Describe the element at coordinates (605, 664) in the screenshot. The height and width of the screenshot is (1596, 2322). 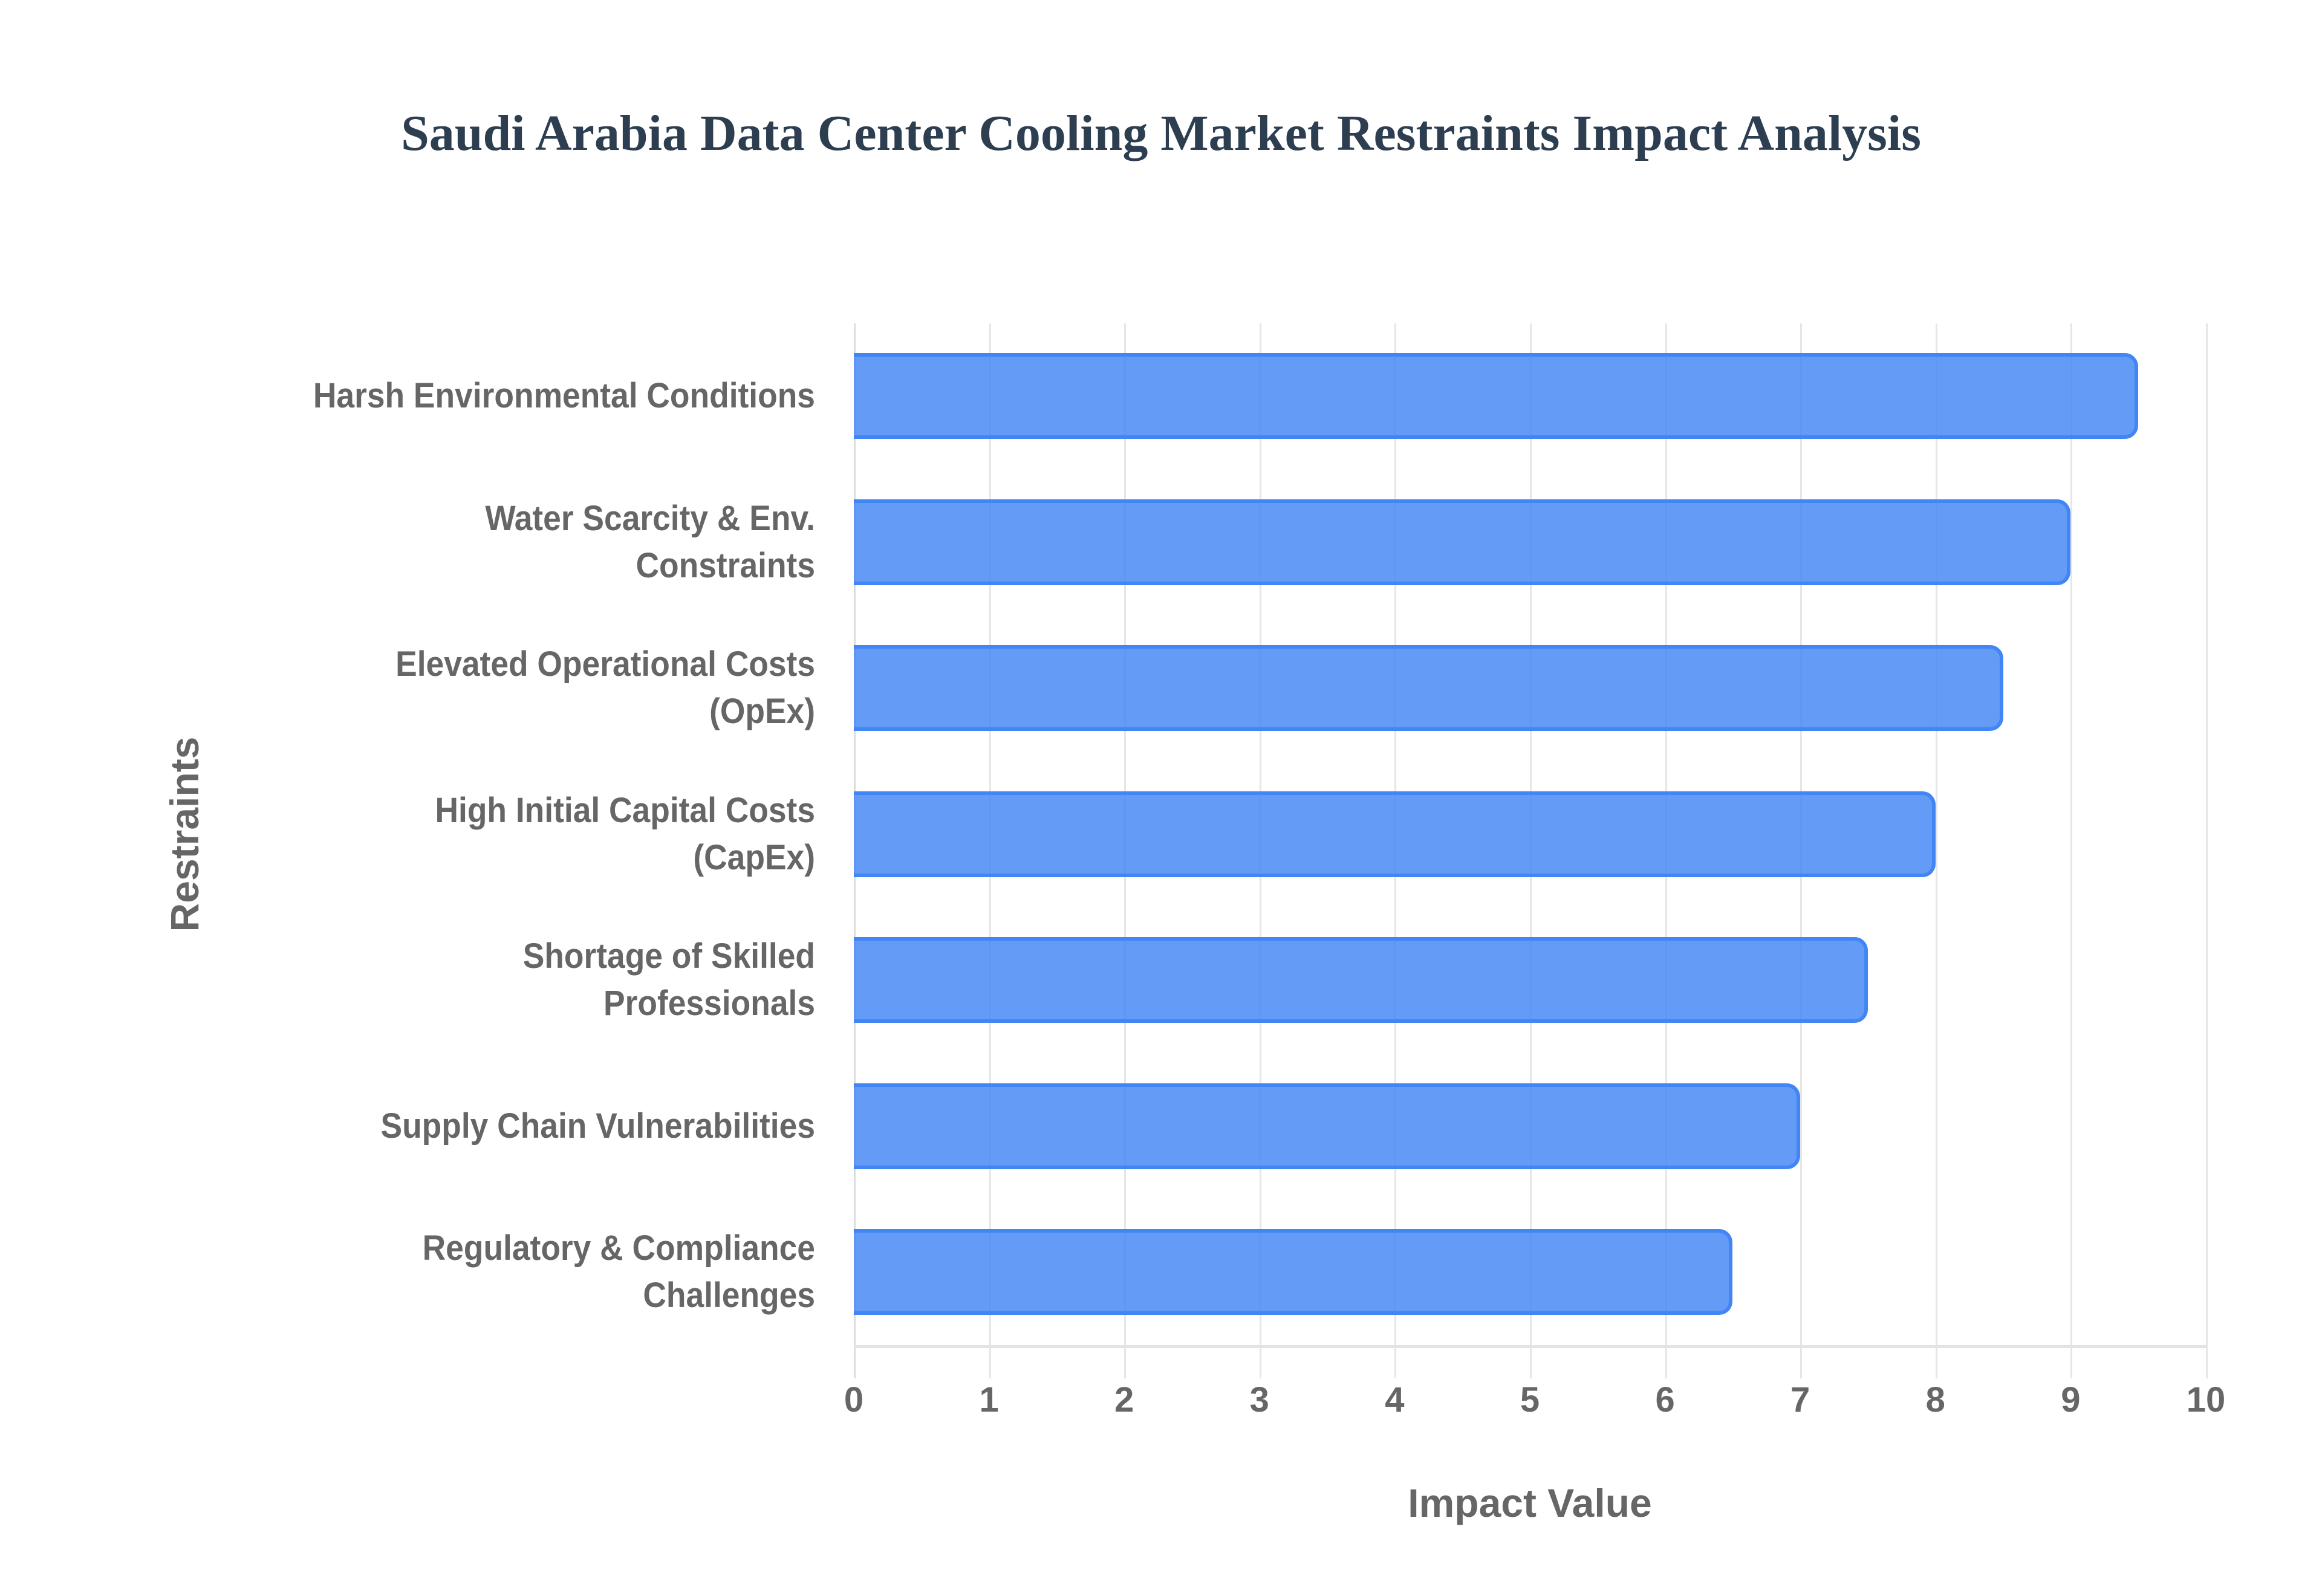
I see `label-line: Elevated Operational Costs` at that location.